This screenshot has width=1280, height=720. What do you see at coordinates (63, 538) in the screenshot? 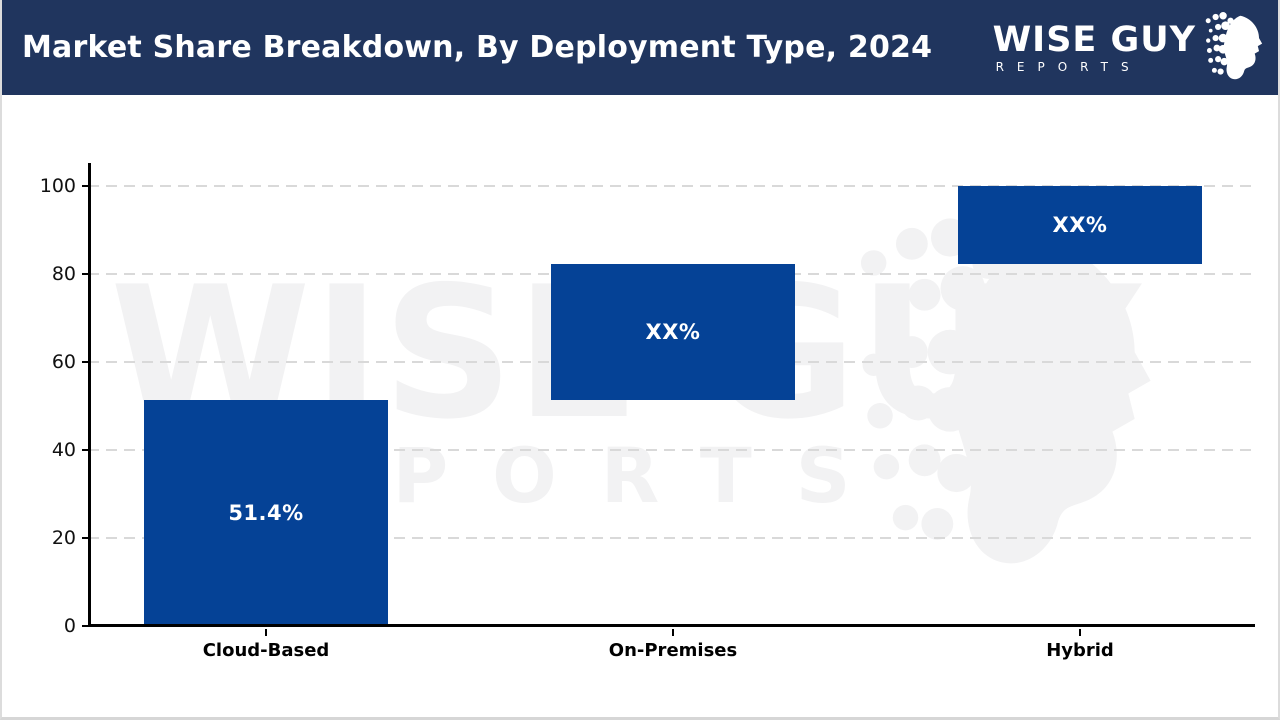
I see `y-tick-label-20: 20` at bounding box center [63, 538].